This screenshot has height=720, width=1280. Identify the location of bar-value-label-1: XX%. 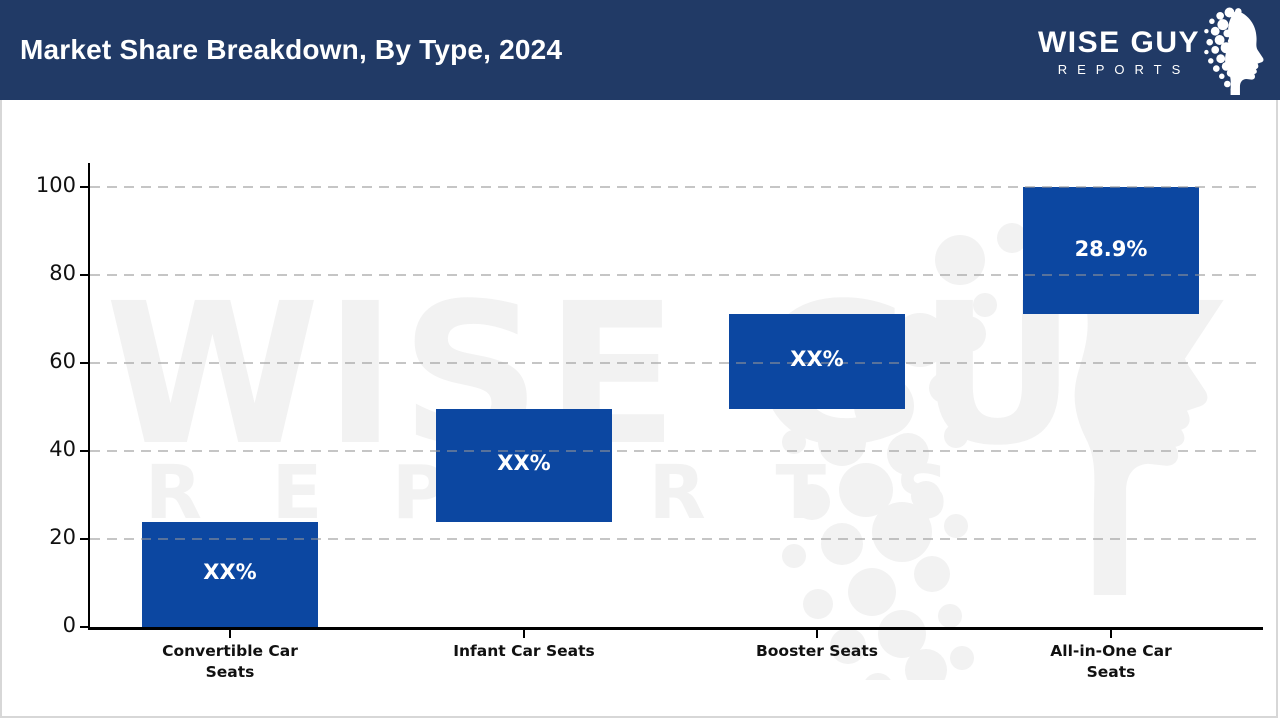
(524, 463).